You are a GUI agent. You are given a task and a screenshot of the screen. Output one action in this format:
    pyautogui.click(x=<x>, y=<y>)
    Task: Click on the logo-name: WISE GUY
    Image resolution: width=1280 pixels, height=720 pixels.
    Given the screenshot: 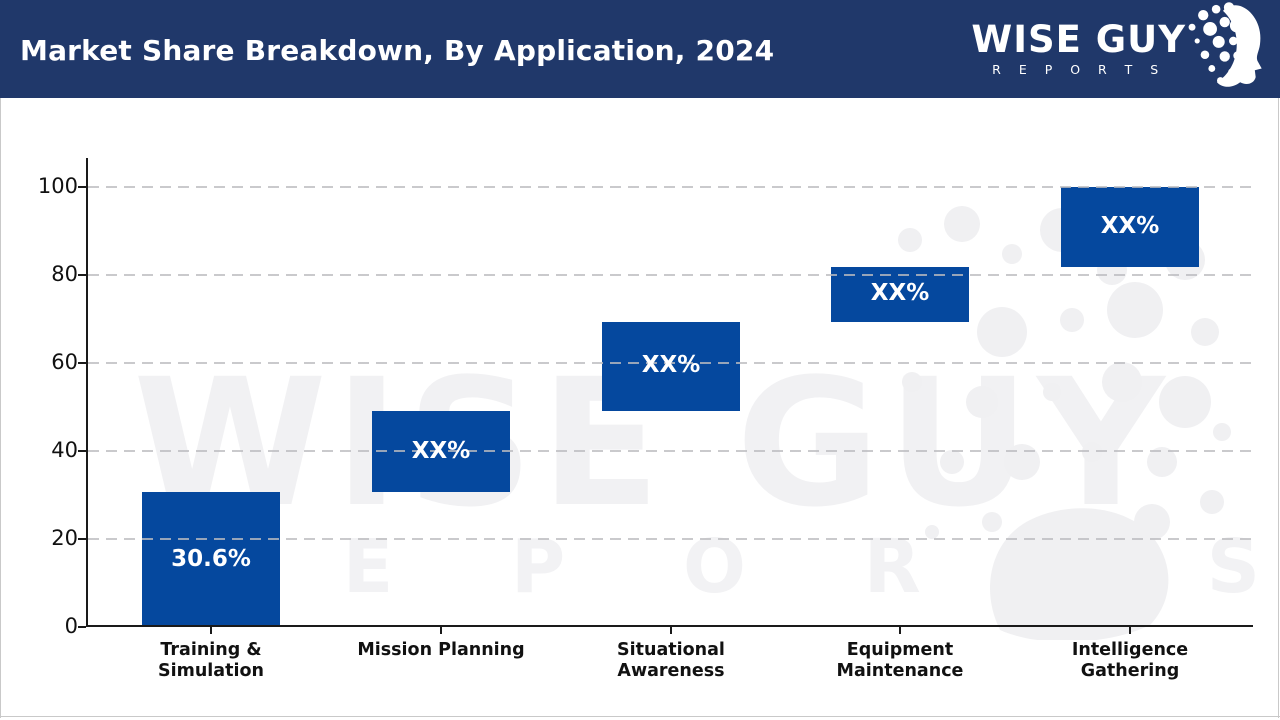 What is the action you would take?
    pyautogui.click(x=1078, y=39)
    